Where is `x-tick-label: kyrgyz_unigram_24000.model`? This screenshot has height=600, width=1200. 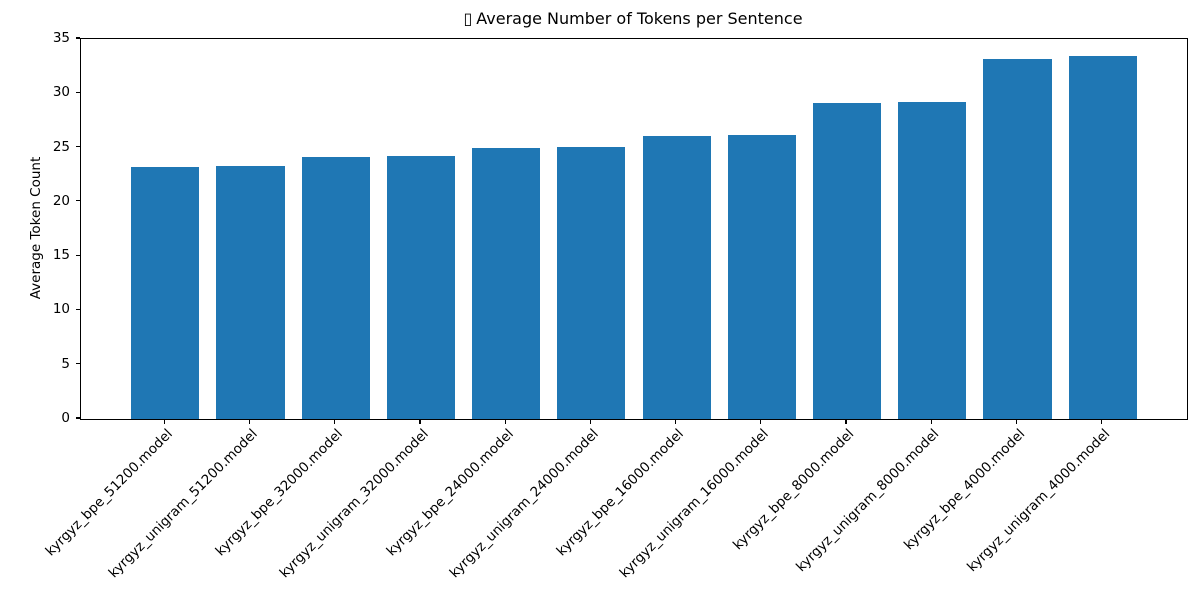
x-tick-label: kyrgyz_unigram_24000.model is located at coordinates (524, 504).